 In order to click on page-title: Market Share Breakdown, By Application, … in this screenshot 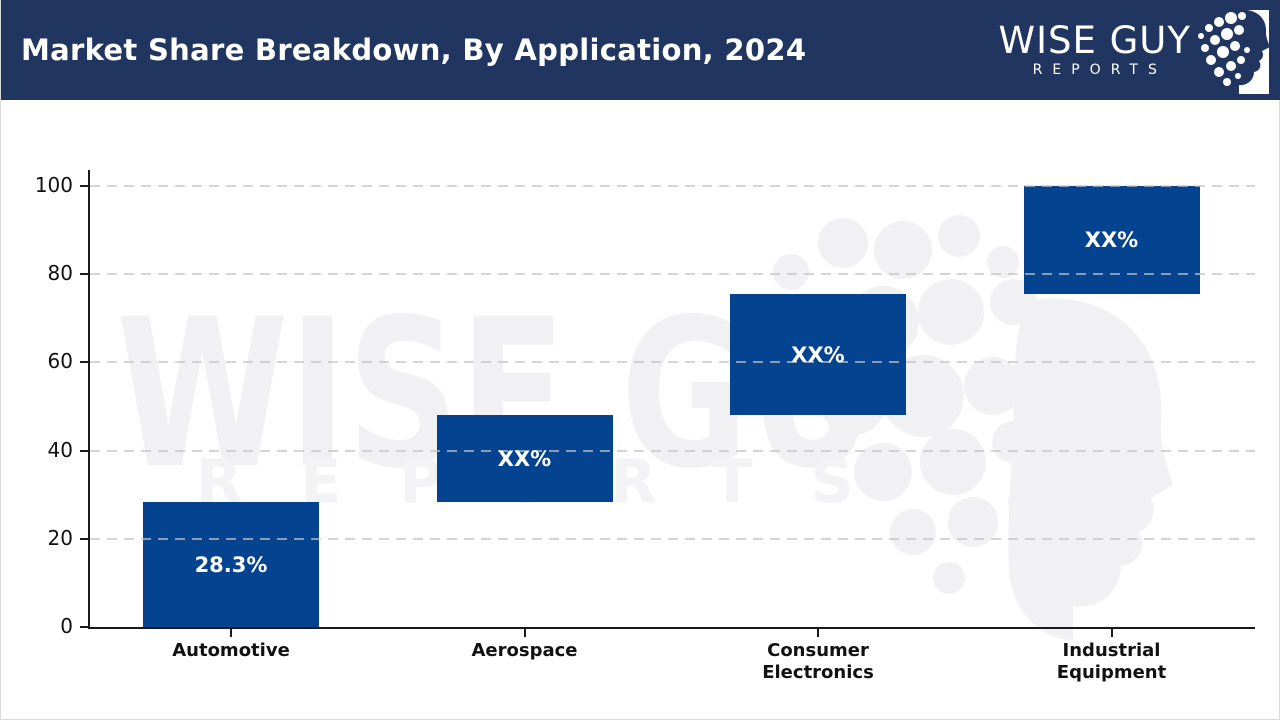, I will do `click(414, 50)`.